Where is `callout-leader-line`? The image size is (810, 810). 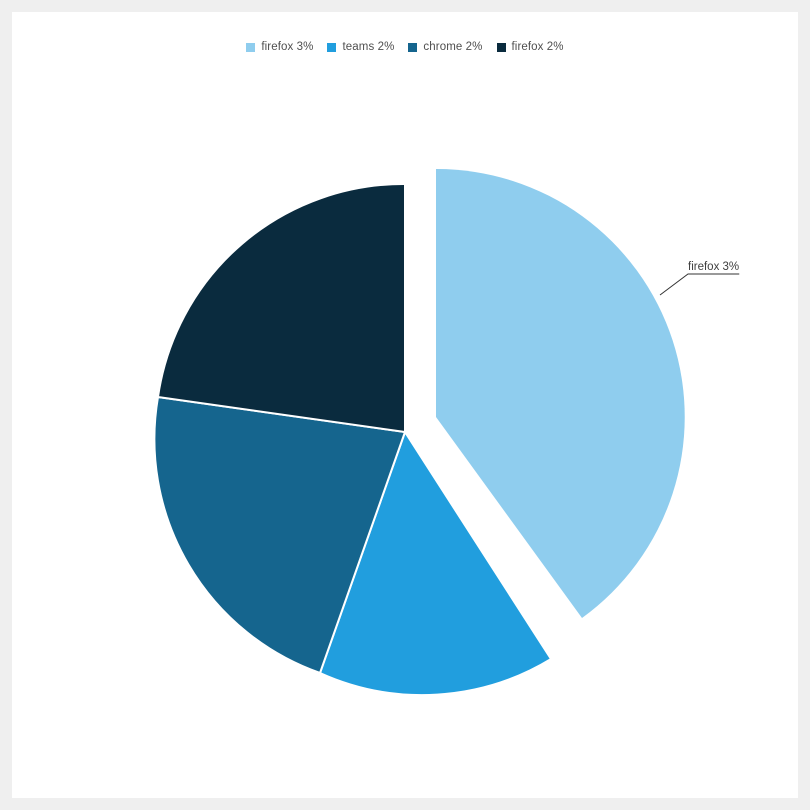 callout-leader-line is located at coordinates (699, 284).